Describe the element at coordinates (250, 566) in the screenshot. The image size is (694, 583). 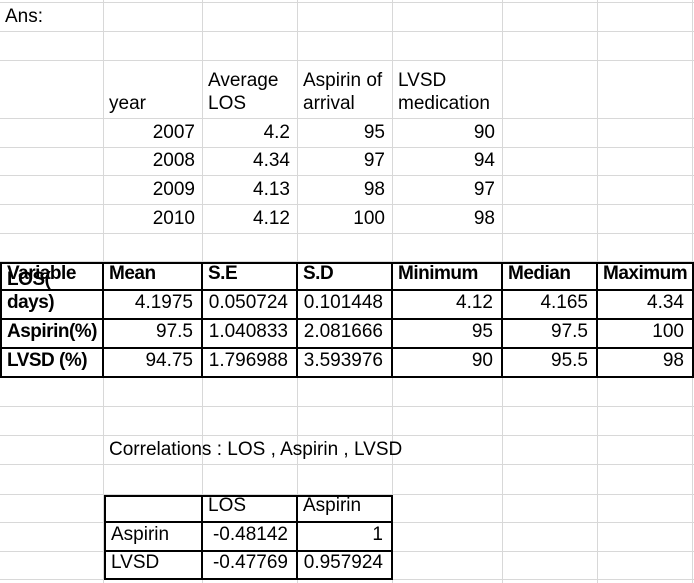
I see `corr-lvsd-los: -0.47769` at that location.